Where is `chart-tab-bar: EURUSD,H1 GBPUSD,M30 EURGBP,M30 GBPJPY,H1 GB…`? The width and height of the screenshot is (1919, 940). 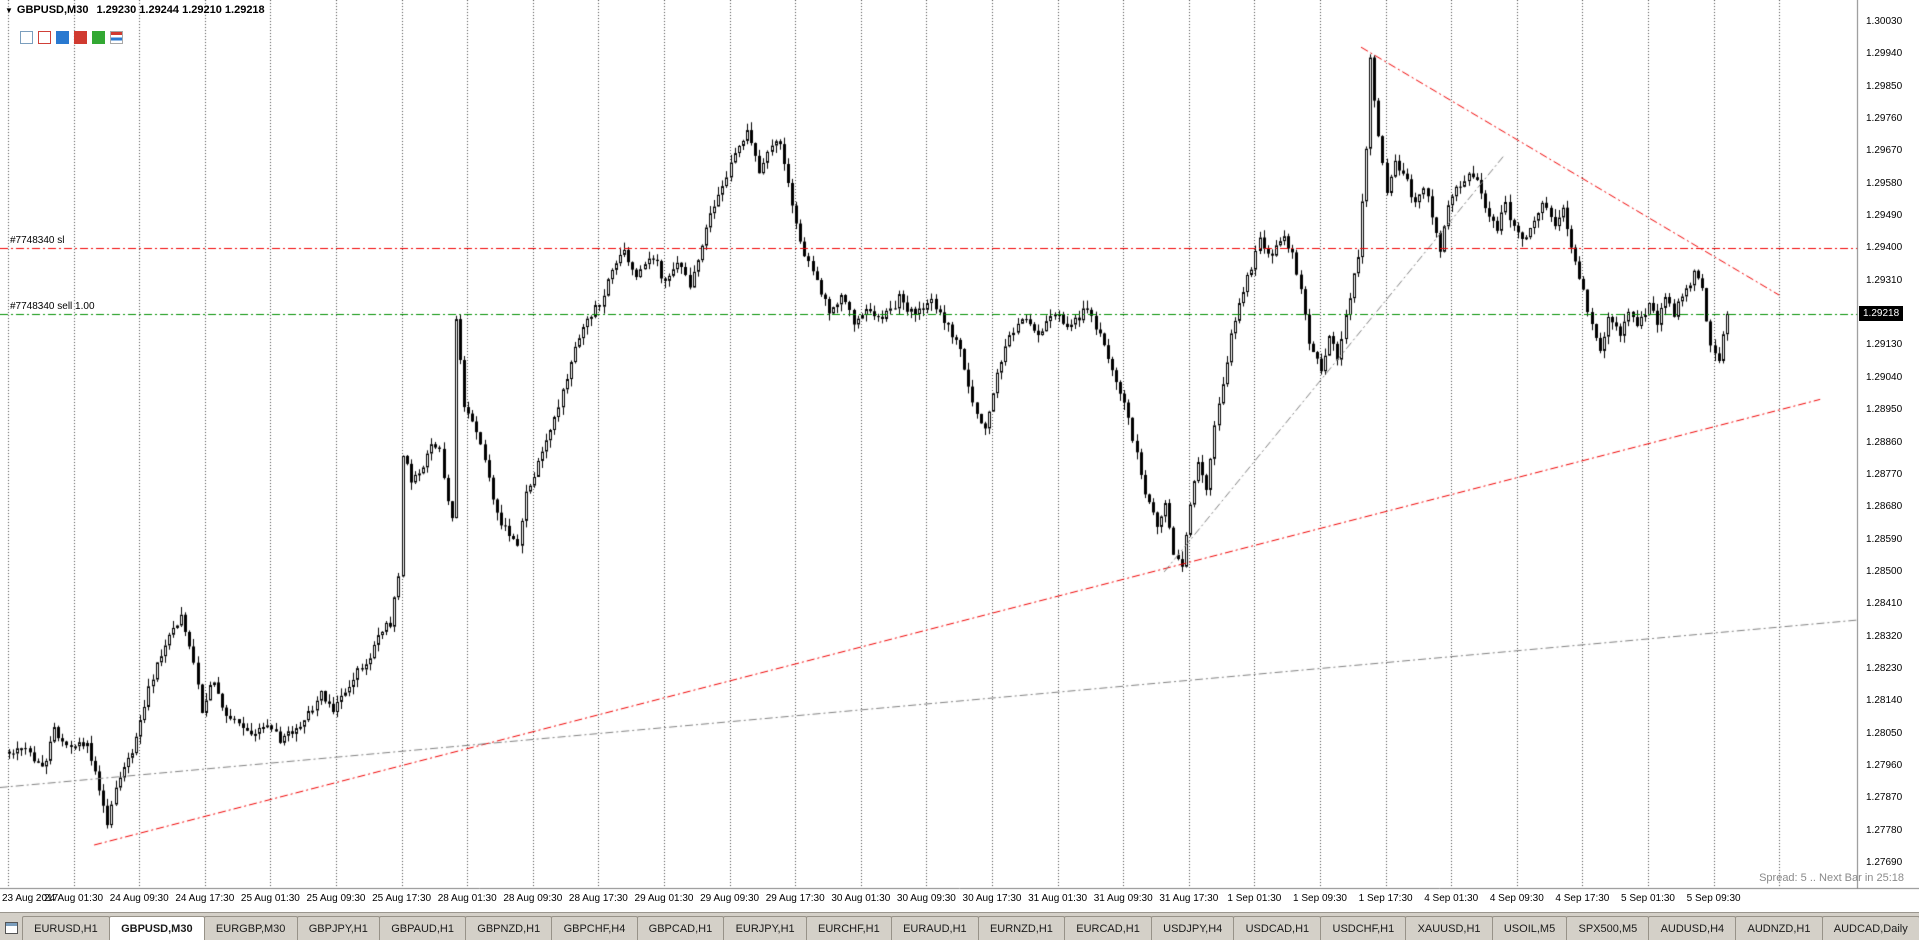
chart-tab-bar: EURUSD,H1 GBPUSD,M30 EURGBP,M30 GBPJPY,H1 GB… is located at coordinates (959, 926).